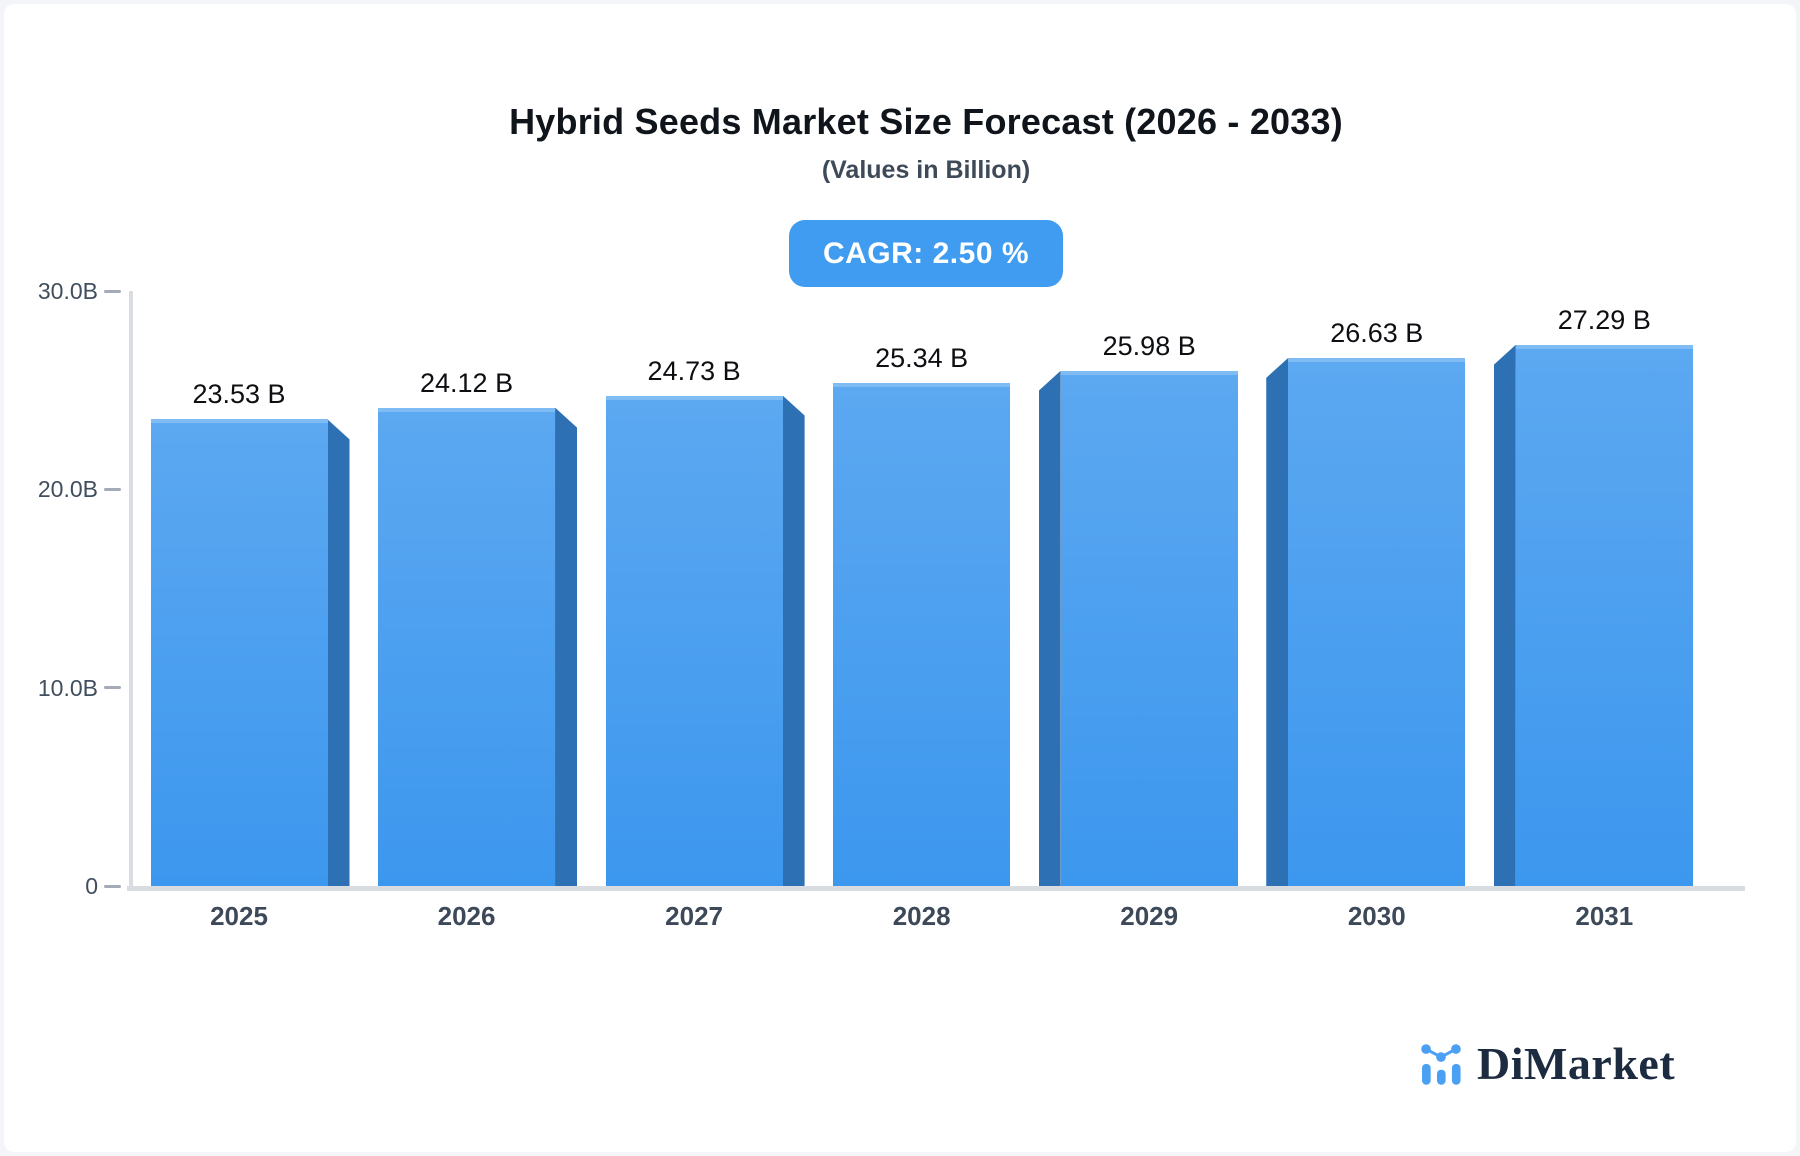 This screenshot has height=1156, width=1800. I want to click on x-tick-label: 2026, so click(466, 916).